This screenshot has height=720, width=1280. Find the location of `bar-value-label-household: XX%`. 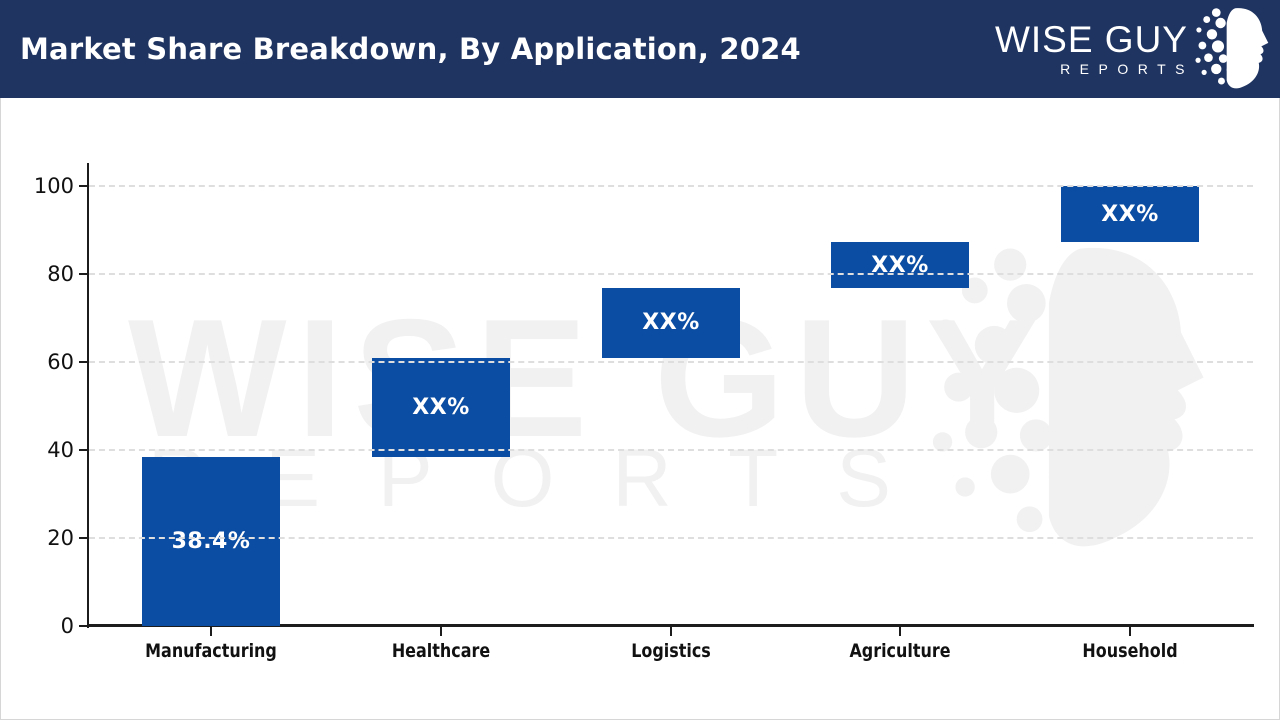

bar-value-label-household: XX% is located at coordinates (1130, 214).